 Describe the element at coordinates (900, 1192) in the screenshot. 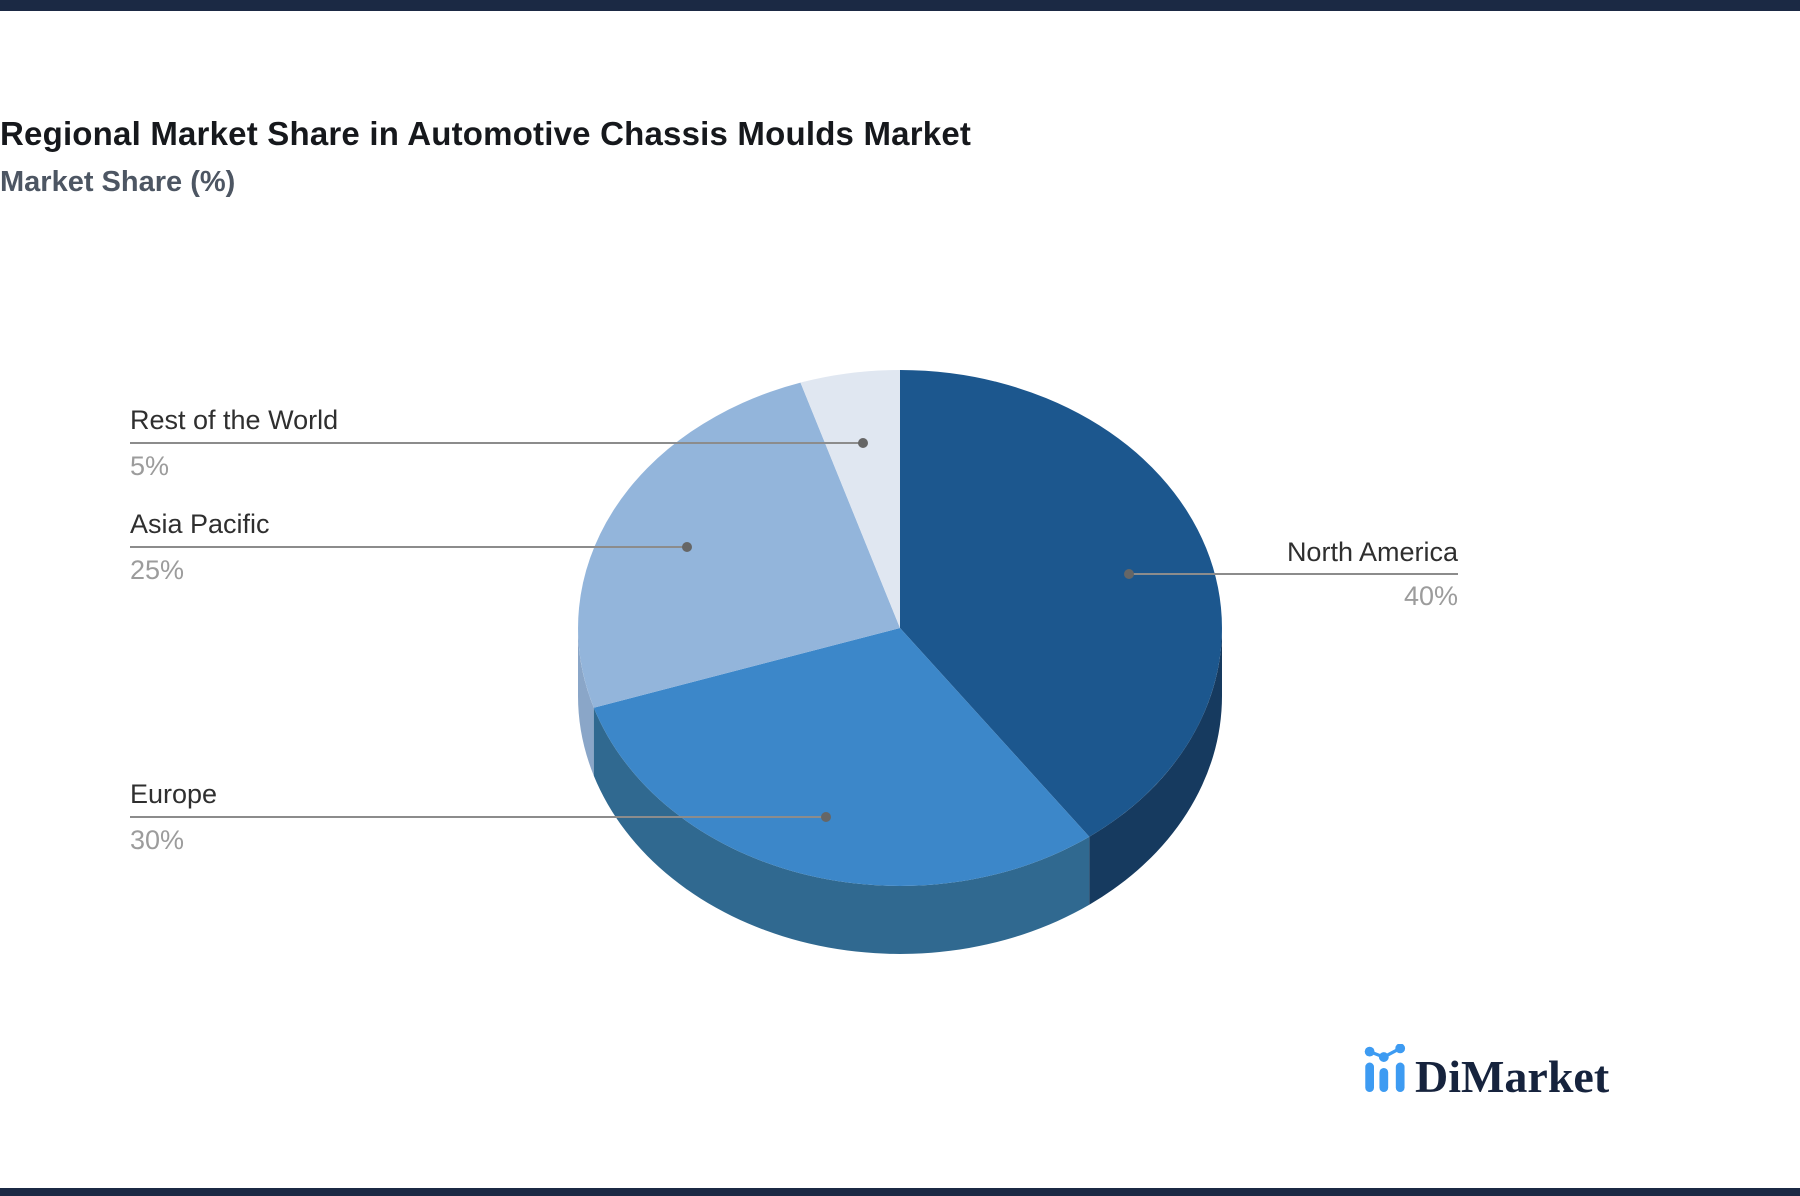

I see `bottom-border-bar` at that location.